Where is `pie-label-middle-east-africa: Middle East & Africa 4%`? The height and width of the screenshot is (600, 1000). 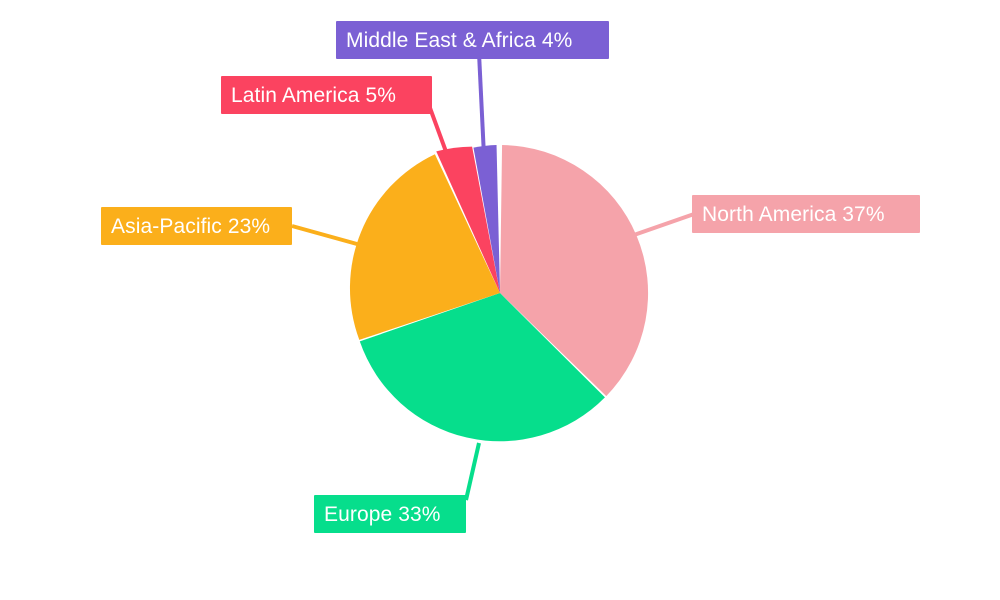 pie-label-middle-east-africa: Middle East & Africa 4% is located at coordinates (472, 40).